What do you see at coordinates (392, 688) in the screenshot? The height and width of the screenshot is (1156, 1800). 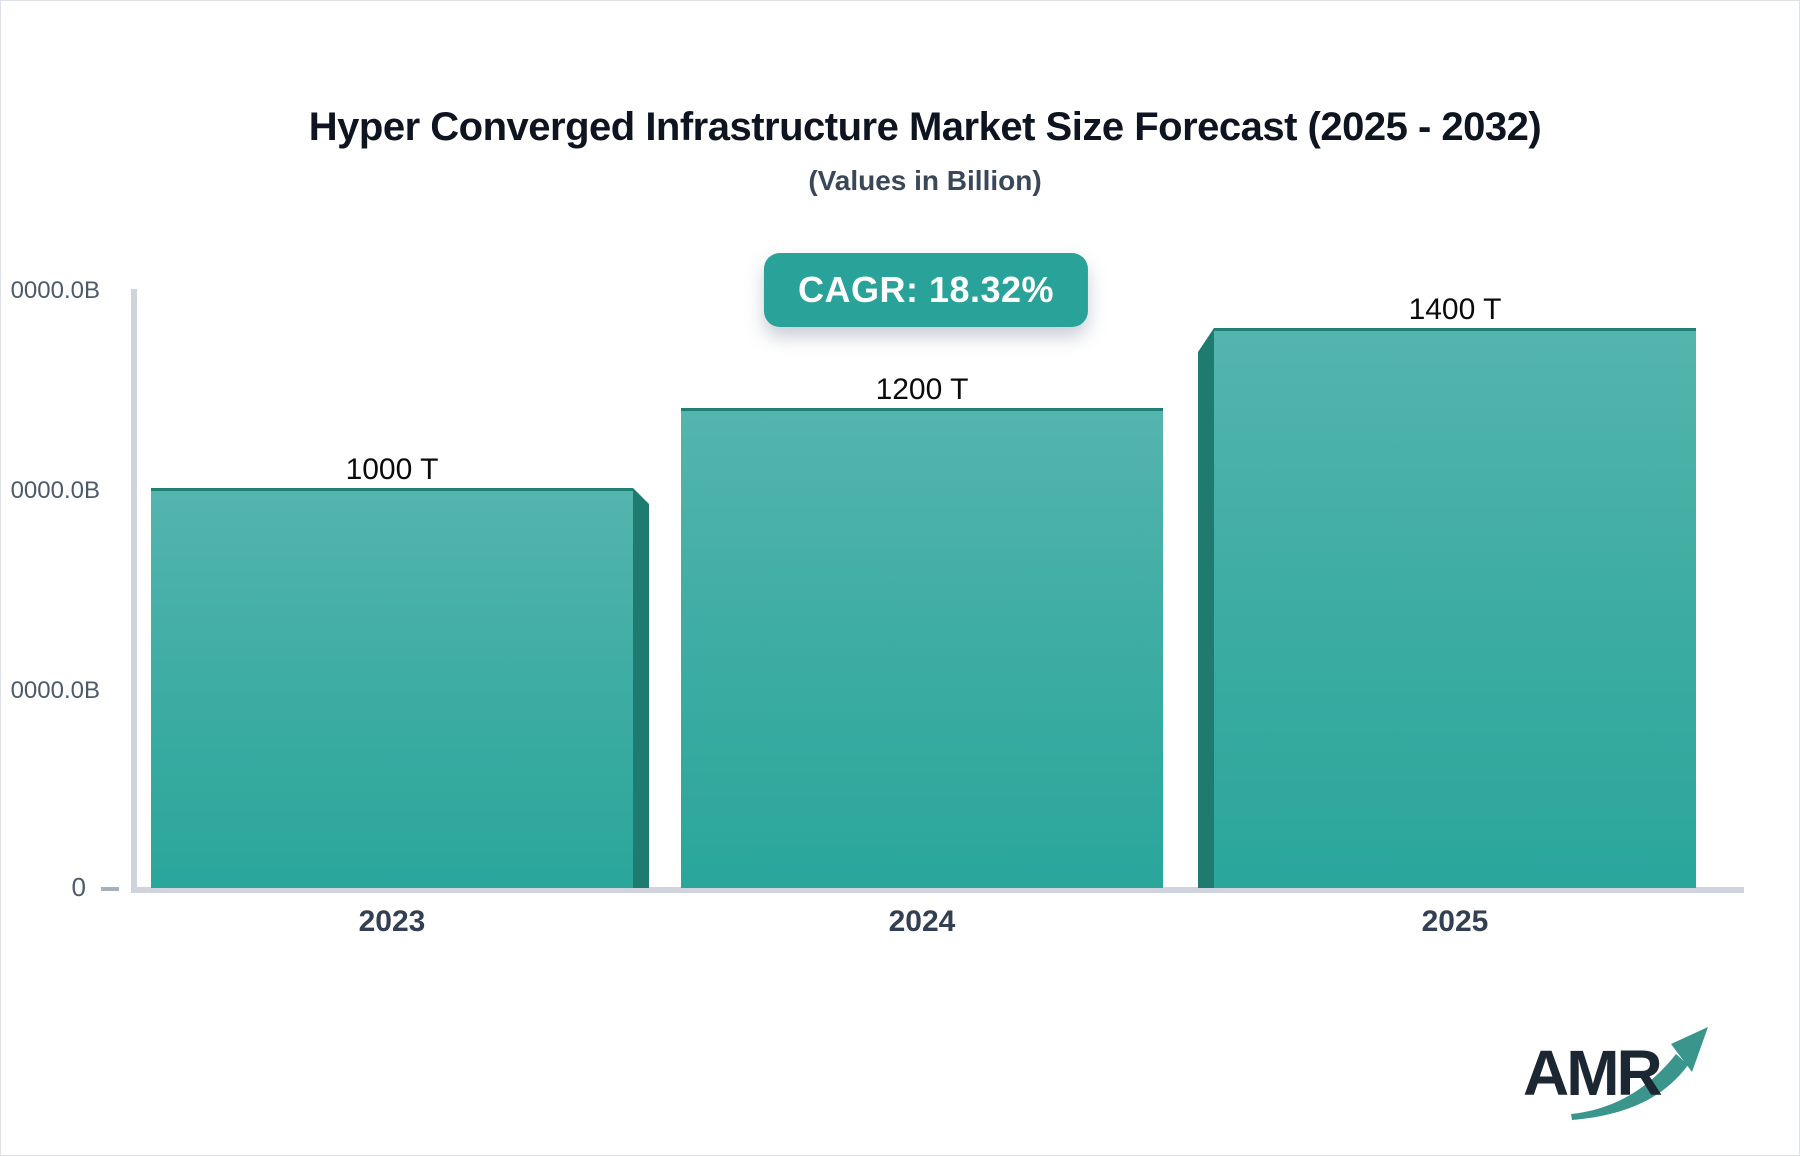 I see `bar-2023` at bounding box center [392, 688].